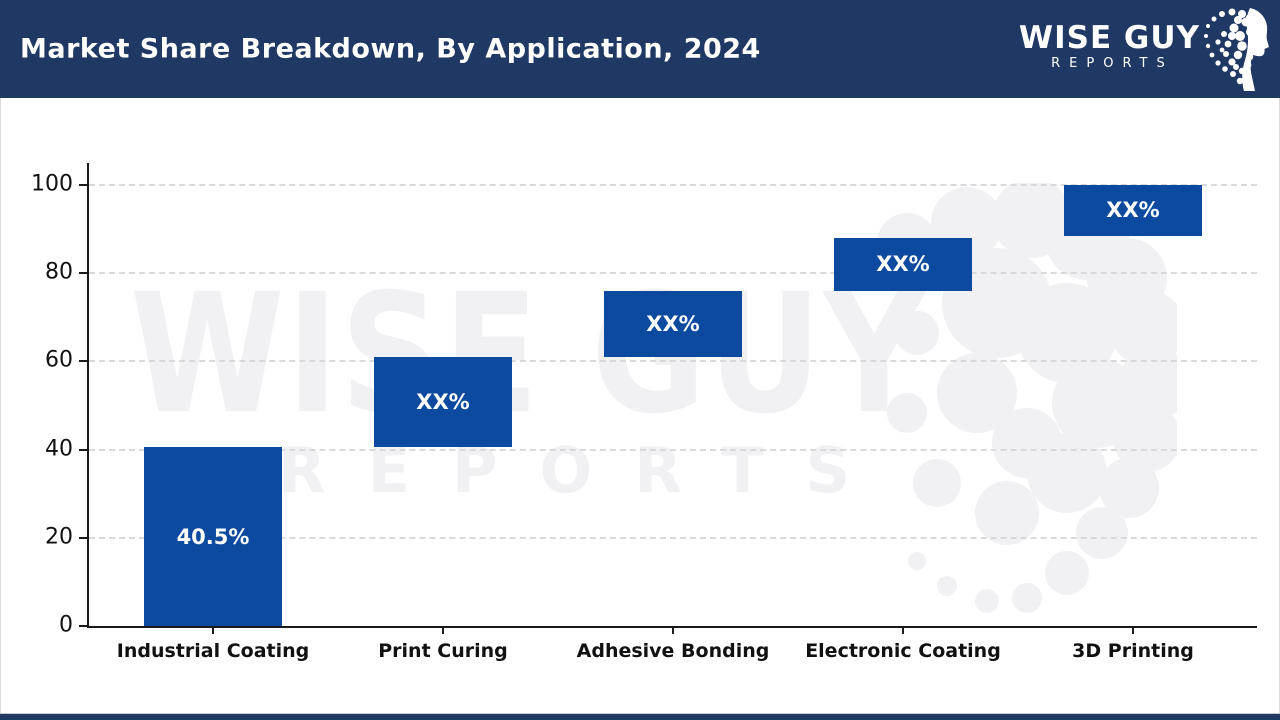 Image resolution: width=1280 pixels, height=720 pixels. I want to click on bar-3d-printing: XX%, so click(1133, 210).